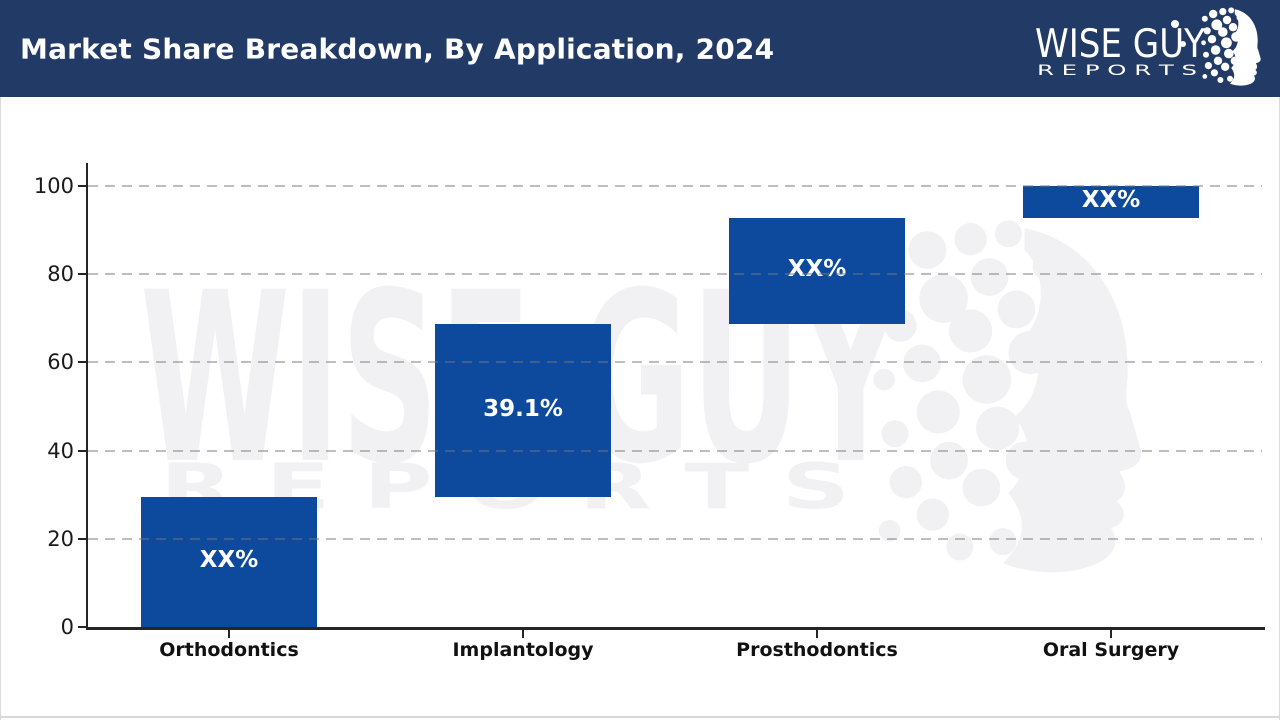 Image resolution: width=1280 pixels, height=720 pixels. What do you see at coordinates (53, 186) in the screenshot?
I see `y-tick-label-100: 100` at bounding box center [53, 186].